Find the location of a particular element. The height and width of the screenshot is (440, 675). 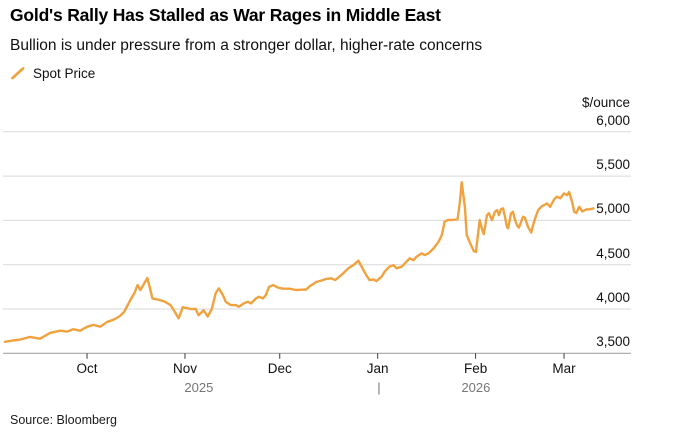

x-axis-label-nov: Nov is located at coordinates (184, 368).